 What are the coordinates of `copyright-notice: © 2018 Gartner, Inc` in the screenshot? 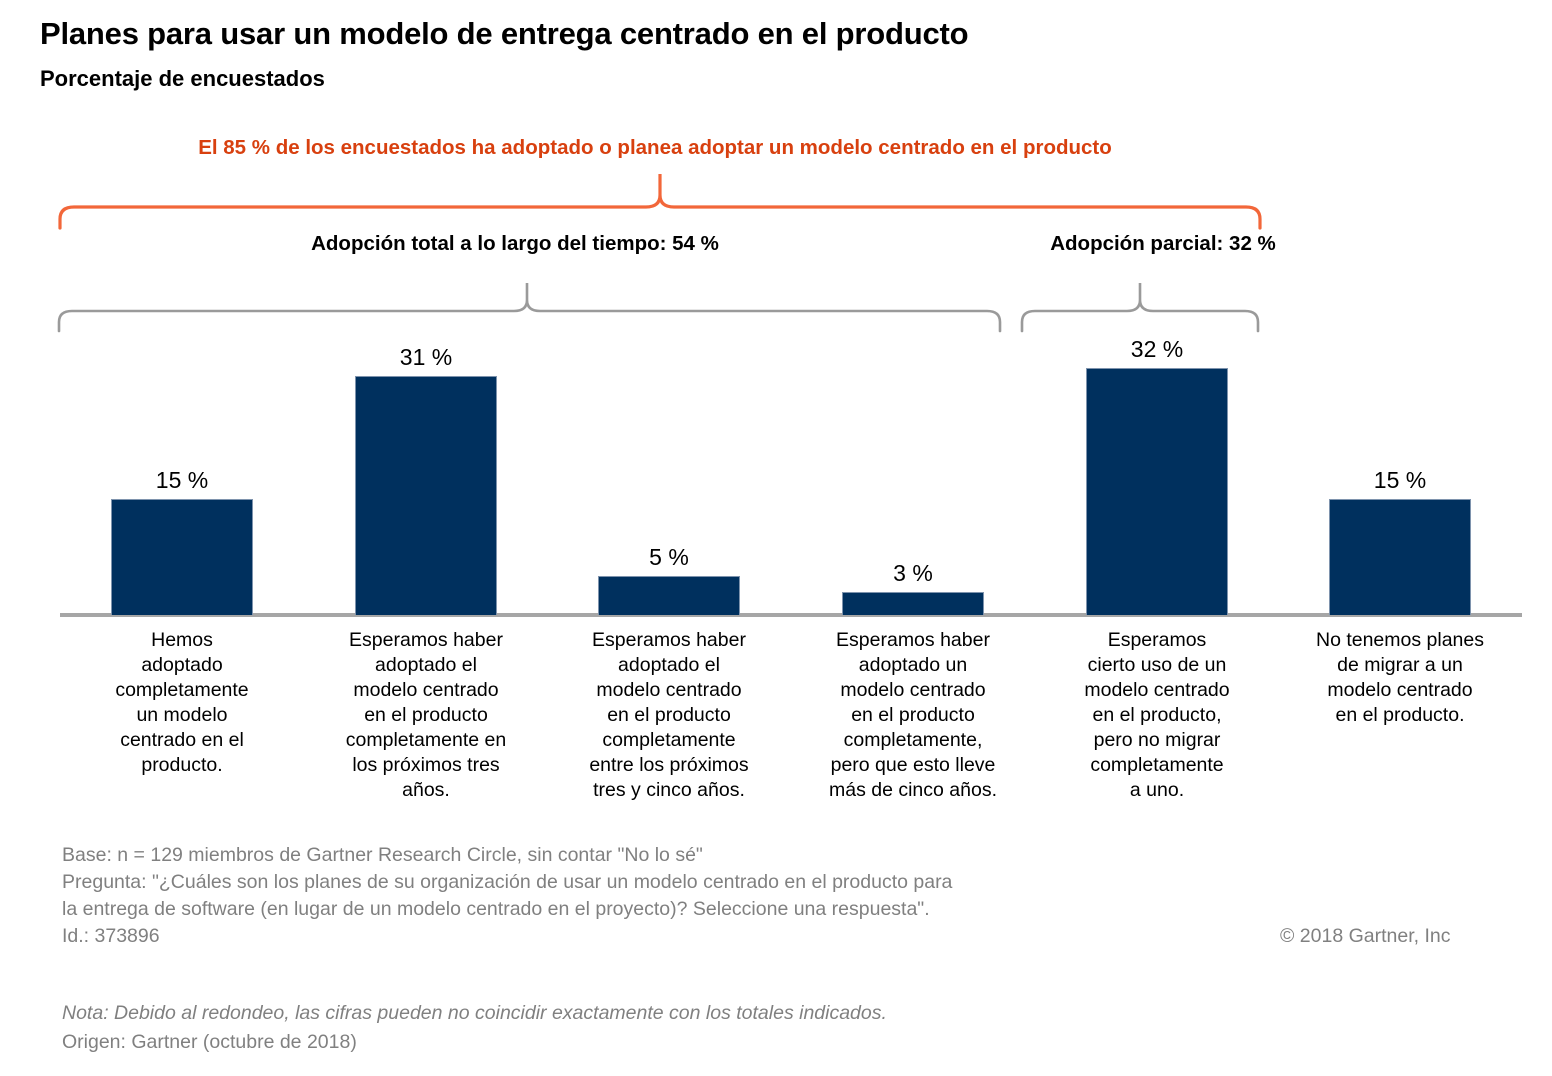 It's located at (1365, 936).